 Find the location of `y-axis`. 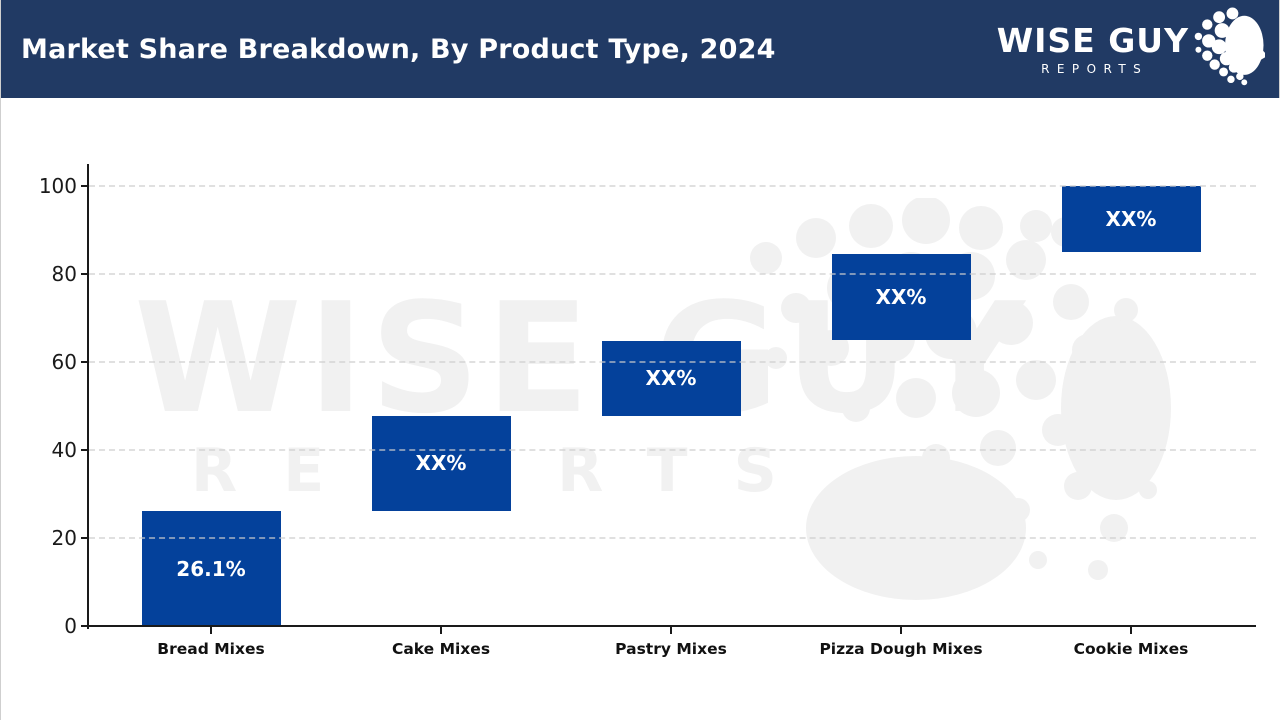

y-axis is located at coordinates (88, 396).